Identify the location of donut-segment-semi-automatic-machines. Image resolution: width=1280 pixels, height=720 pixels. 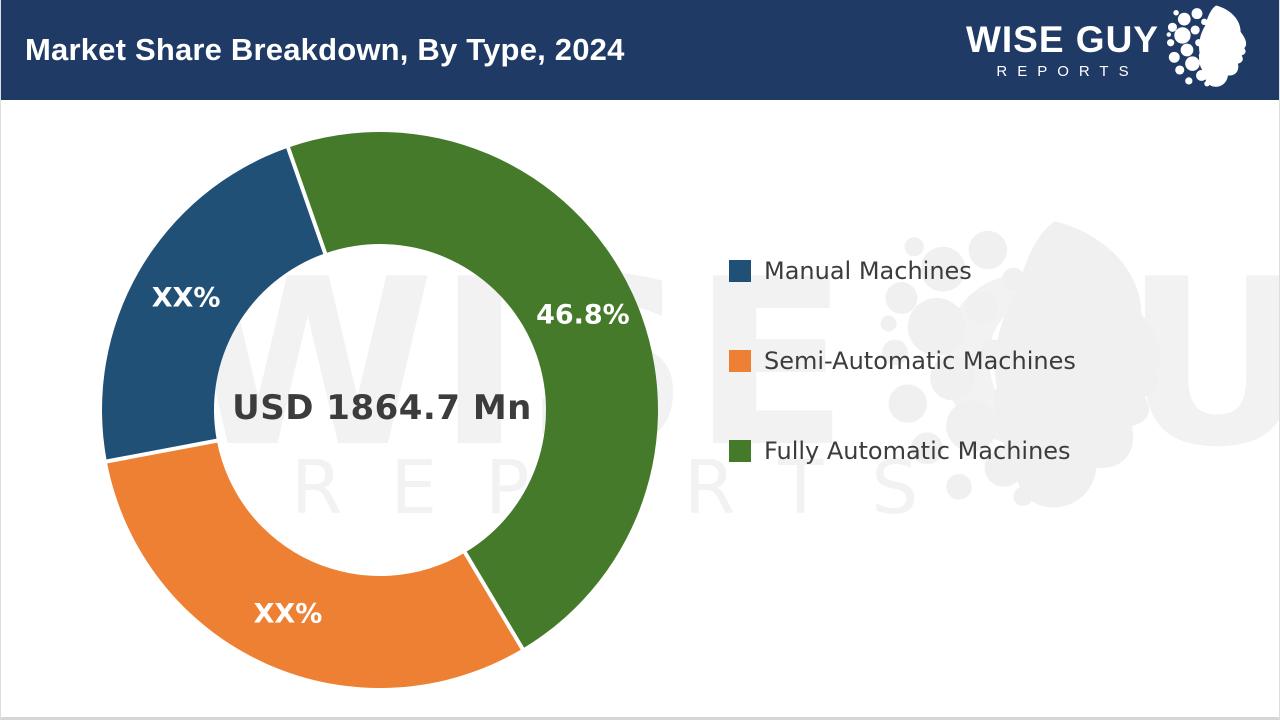
(314, 564).